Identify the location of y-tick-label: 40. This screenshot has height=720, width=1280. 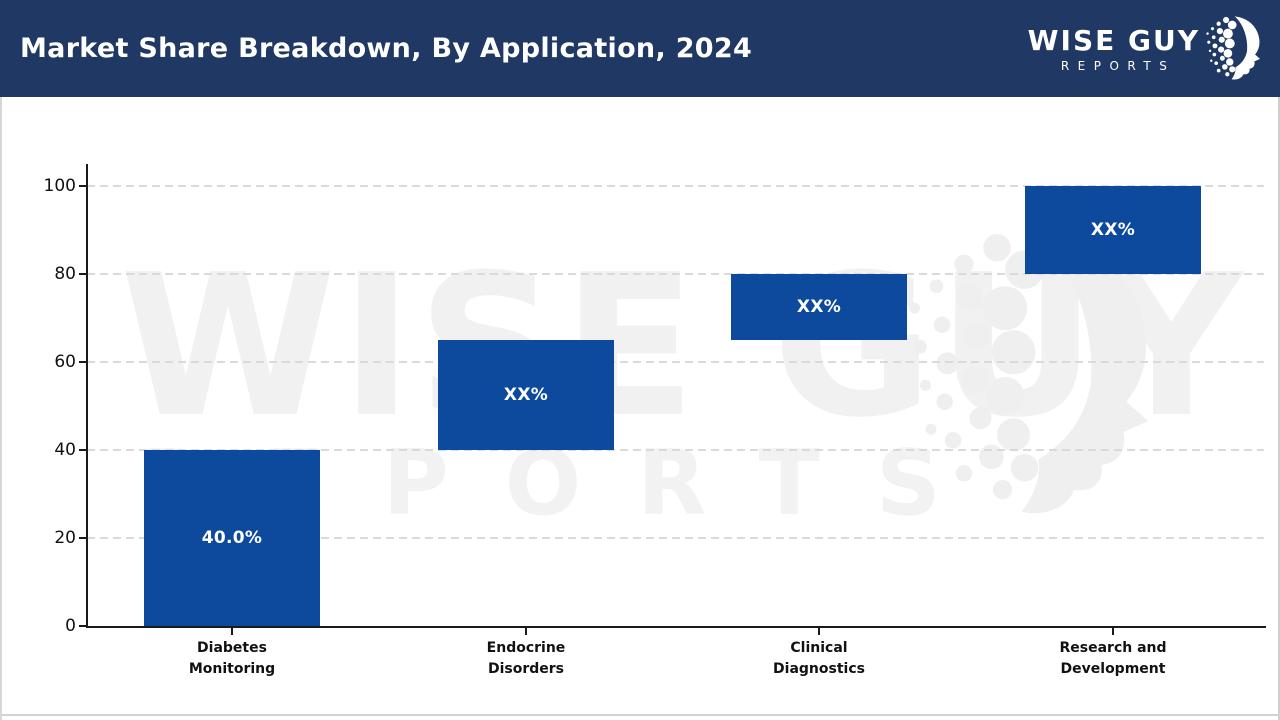
(65, 450).